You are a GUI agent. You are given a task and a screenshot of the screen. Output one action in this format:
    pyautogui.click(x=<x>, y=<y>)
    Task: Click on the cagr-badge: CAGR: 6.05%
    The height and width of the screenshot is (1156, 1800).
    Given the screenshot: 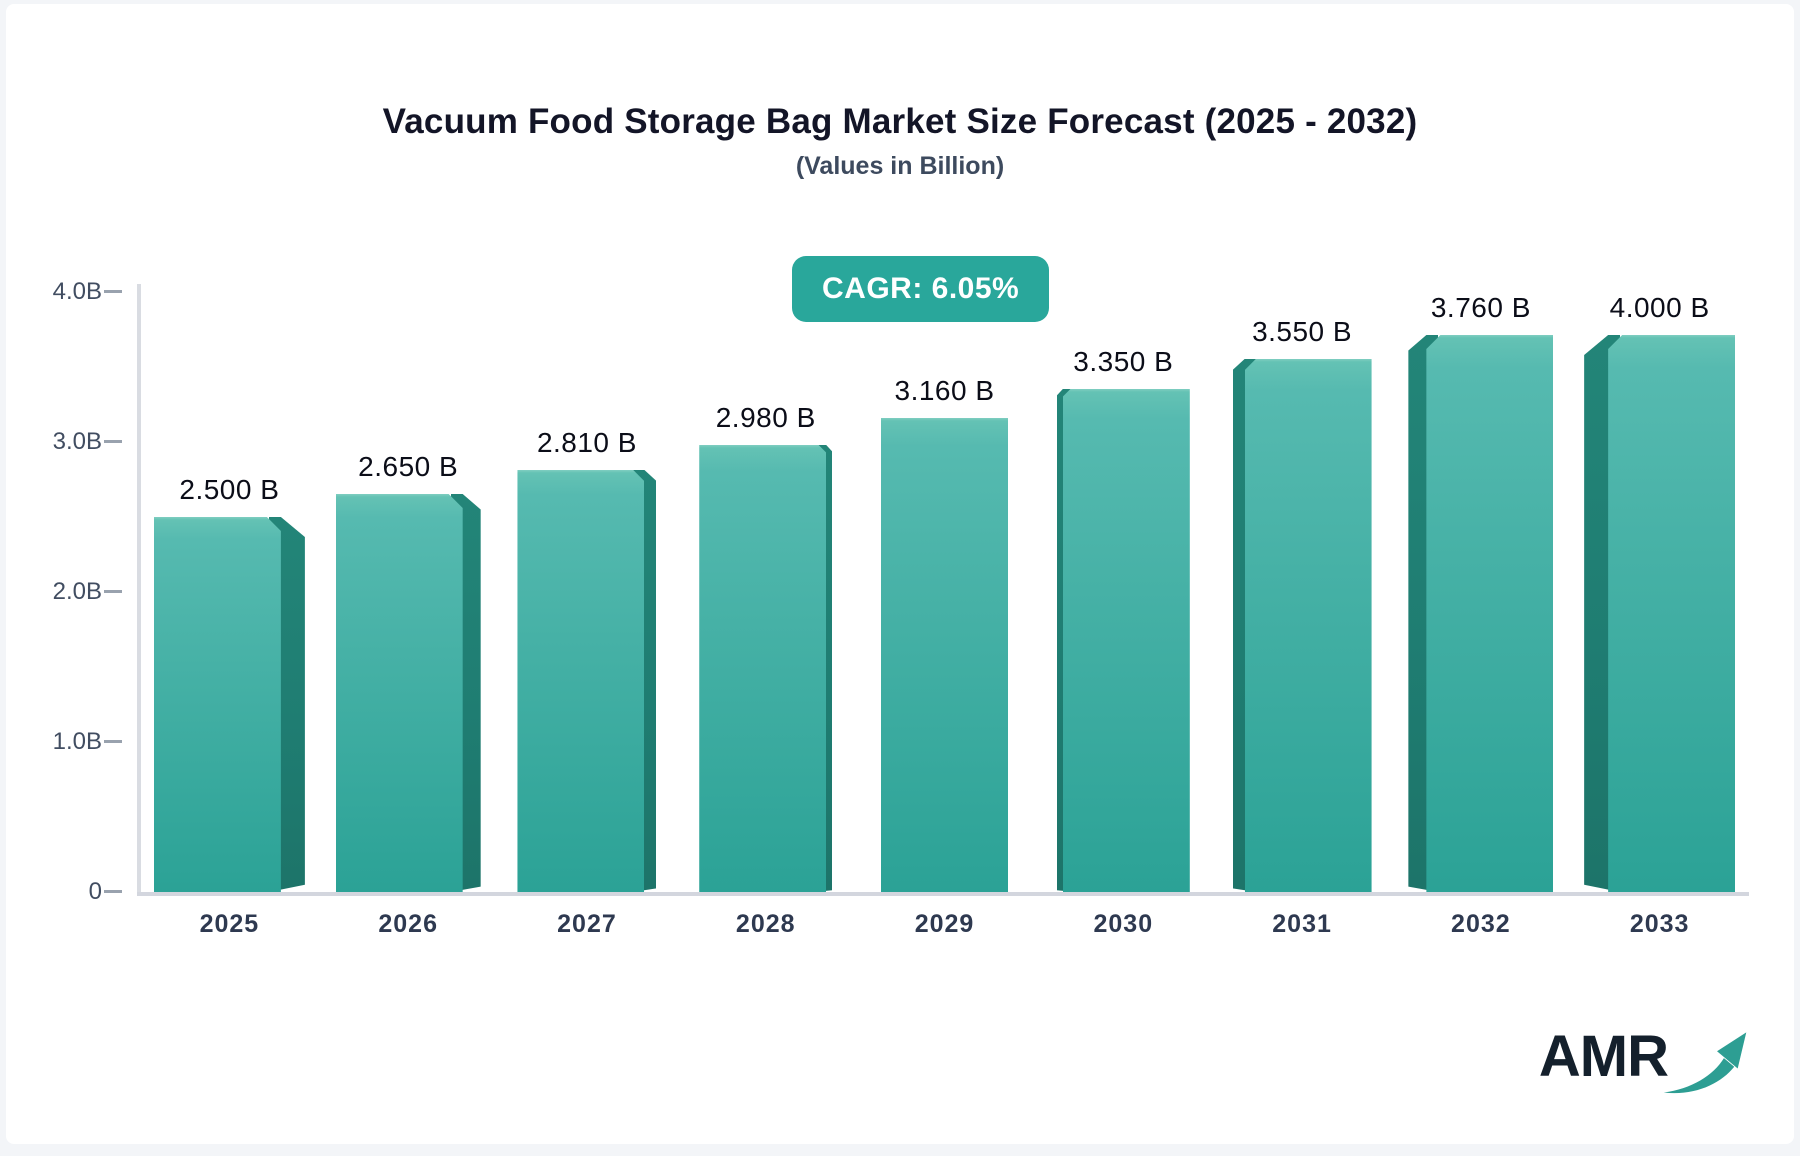 What is the action you would take?
    pyautogui.click(x=921, y=289)
    